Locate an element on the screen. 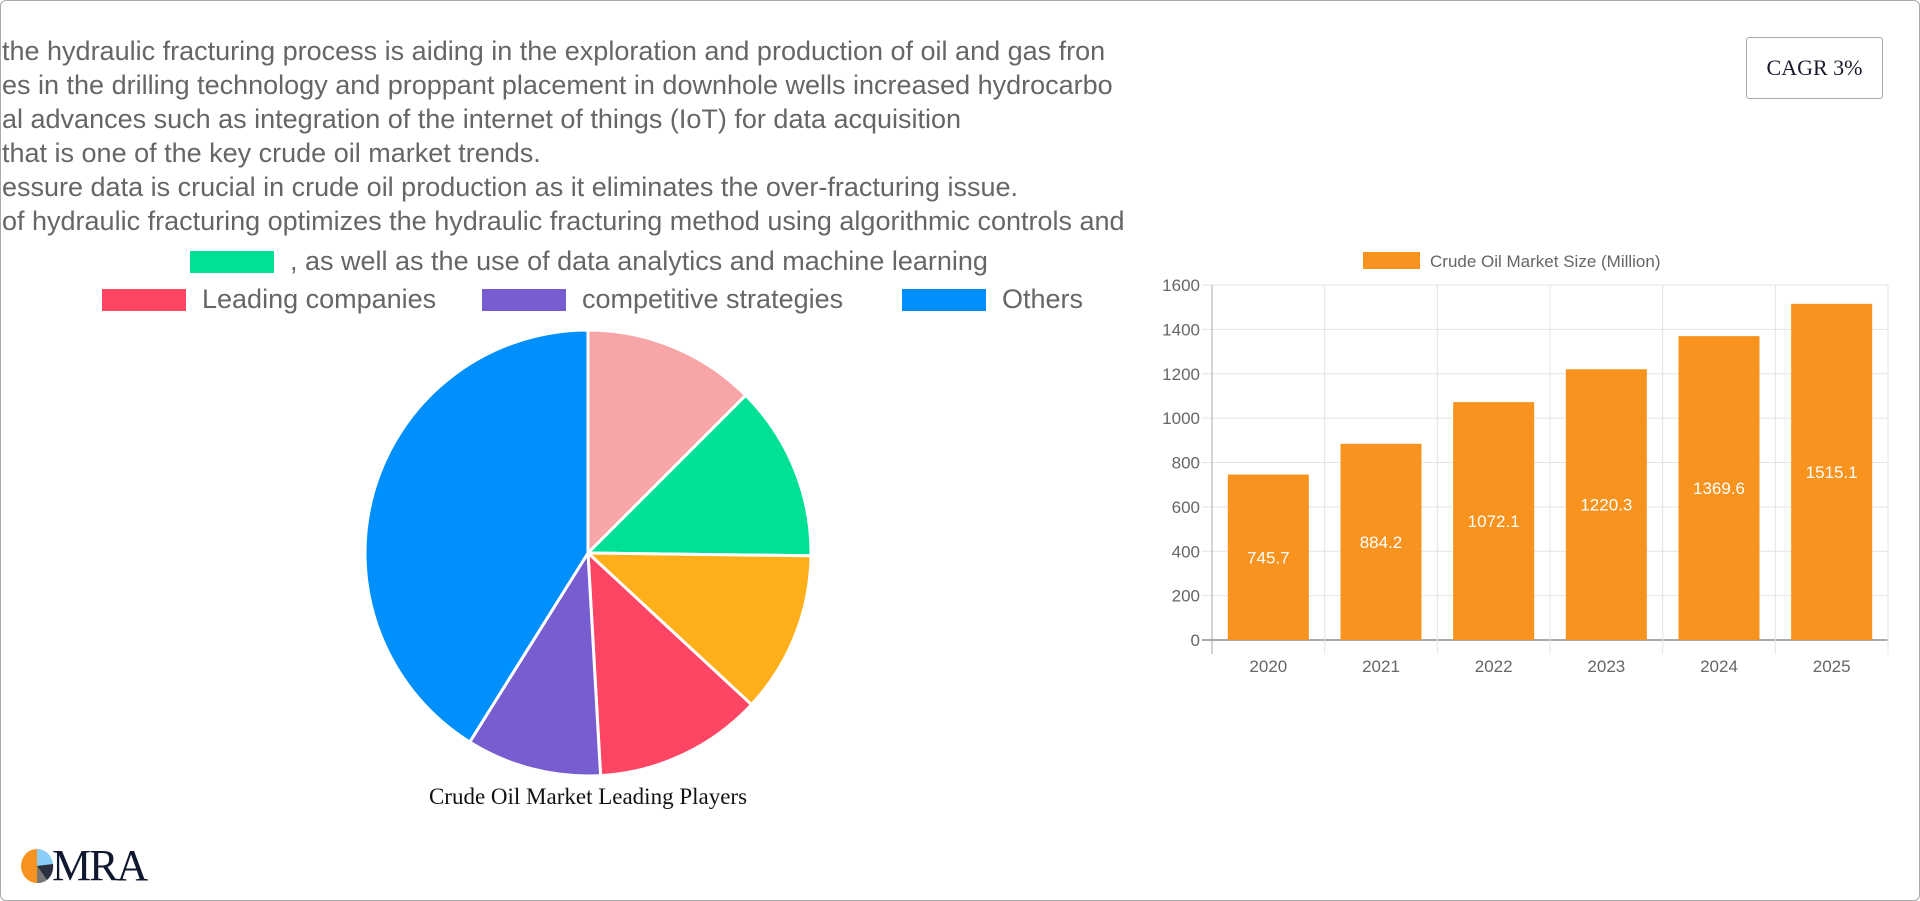  bar-data-label: 884.2 is located at coordinates (1381, 542).